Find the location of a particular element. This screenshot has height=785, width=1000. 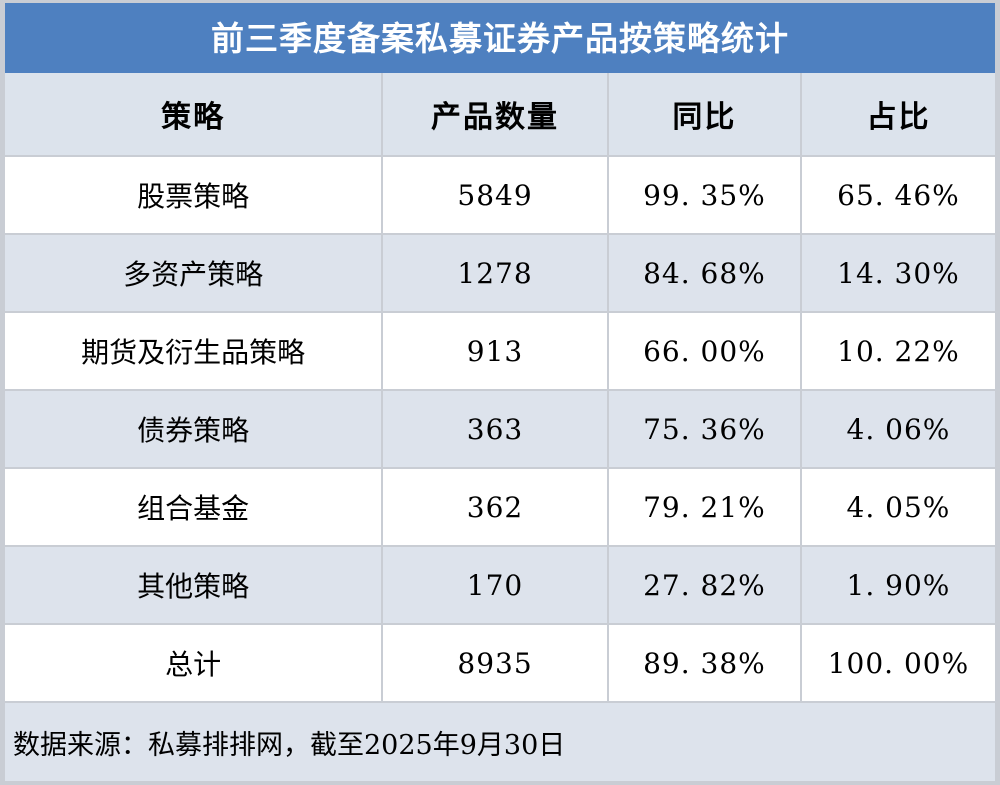

cell-yoy: 27. 82% is located at coordinates (705, 586).